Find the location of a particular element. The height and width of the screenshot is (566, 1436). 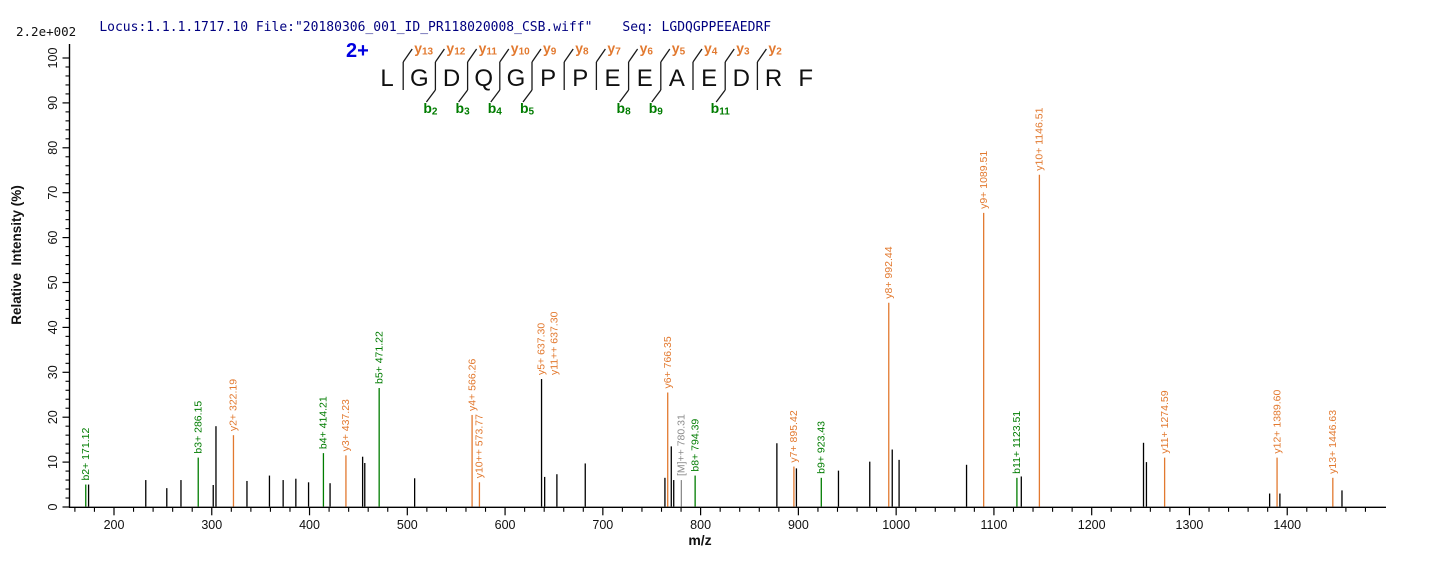

b-ion-label: b9 is located at coordinates (656, 109).